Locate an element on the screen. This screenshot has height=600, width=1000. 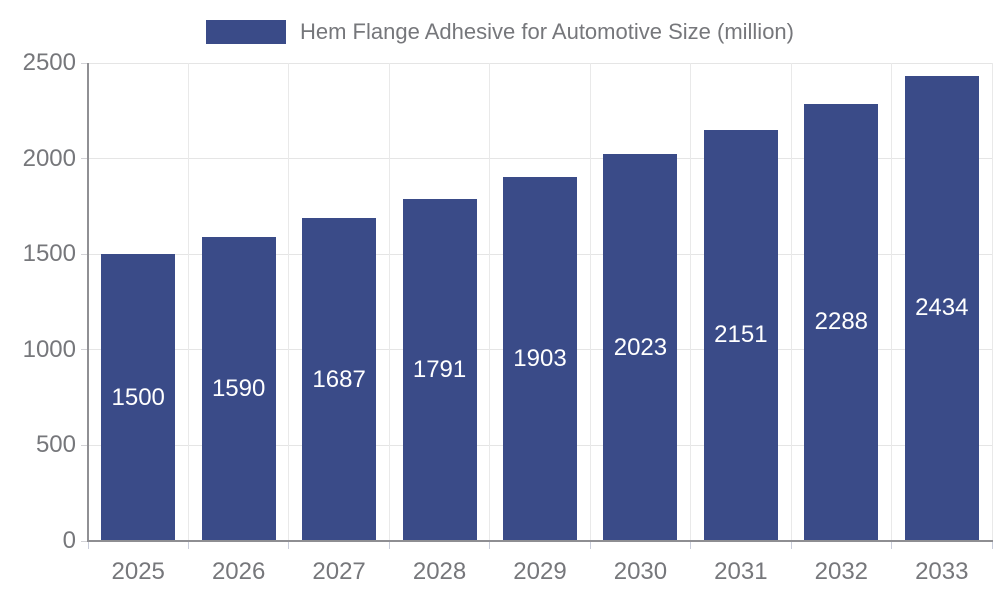
bar-value-label: 2151 is located at coordinates (741, 335).